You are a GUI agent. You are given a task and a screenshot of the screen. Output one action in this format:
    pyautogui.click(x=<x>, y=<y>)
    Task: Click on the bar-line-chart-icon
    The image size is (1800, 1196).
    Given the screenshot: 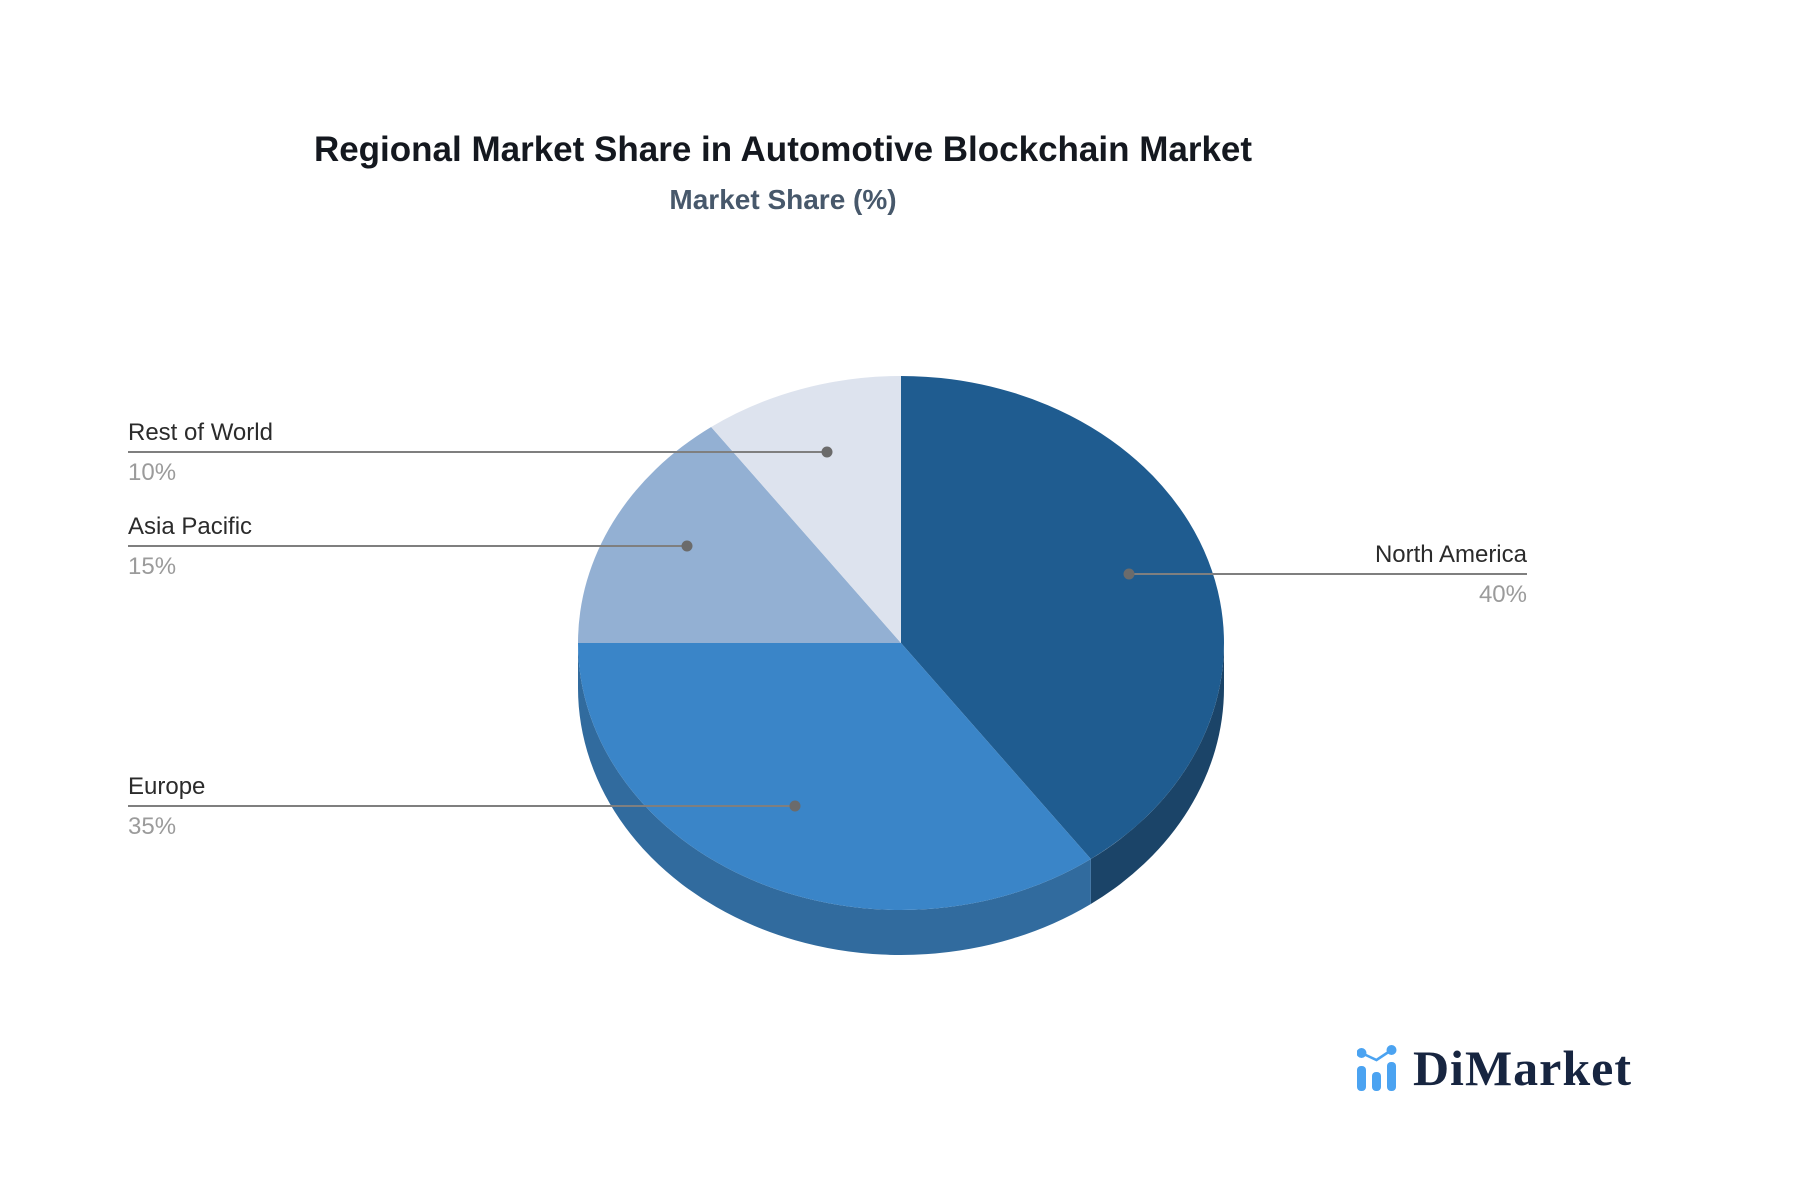 What is the action you would take?
    pyautogui.click(x=1376, y=1068)
    